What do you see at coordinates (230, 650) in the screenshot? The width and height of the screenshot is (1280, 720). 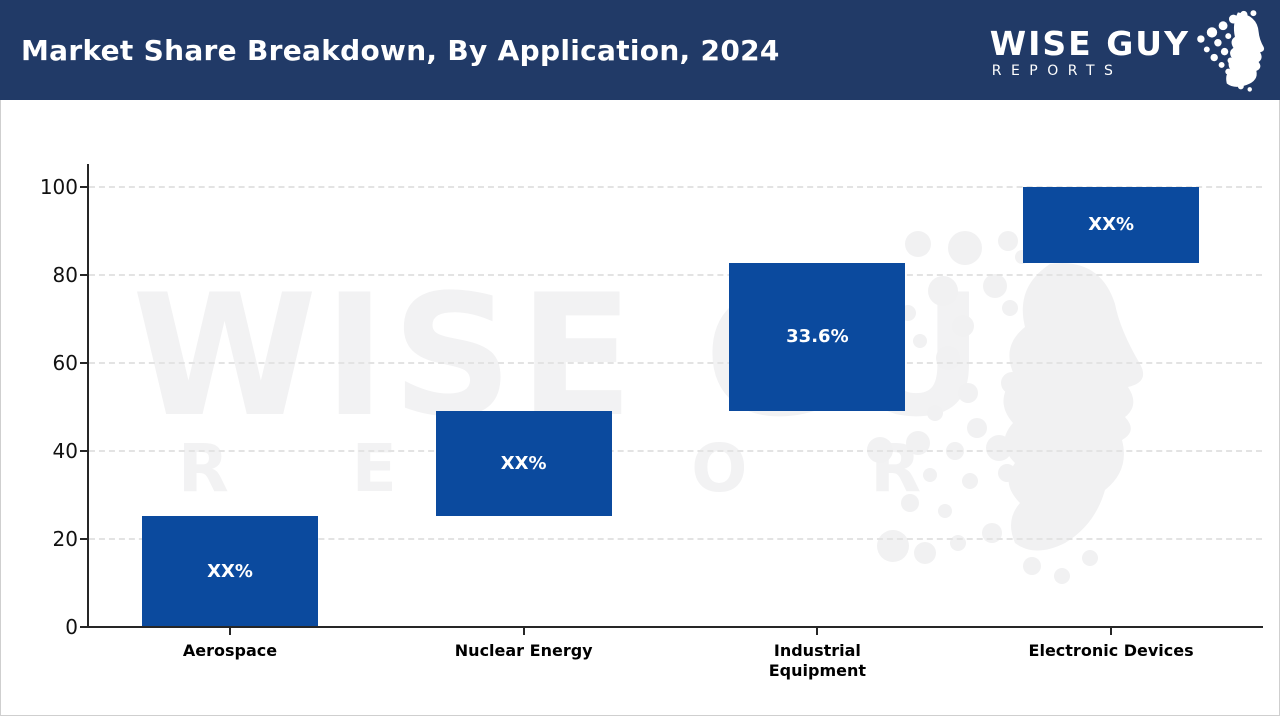 I see `x-category-label: Aerospace` at bounding box center [230, 650].